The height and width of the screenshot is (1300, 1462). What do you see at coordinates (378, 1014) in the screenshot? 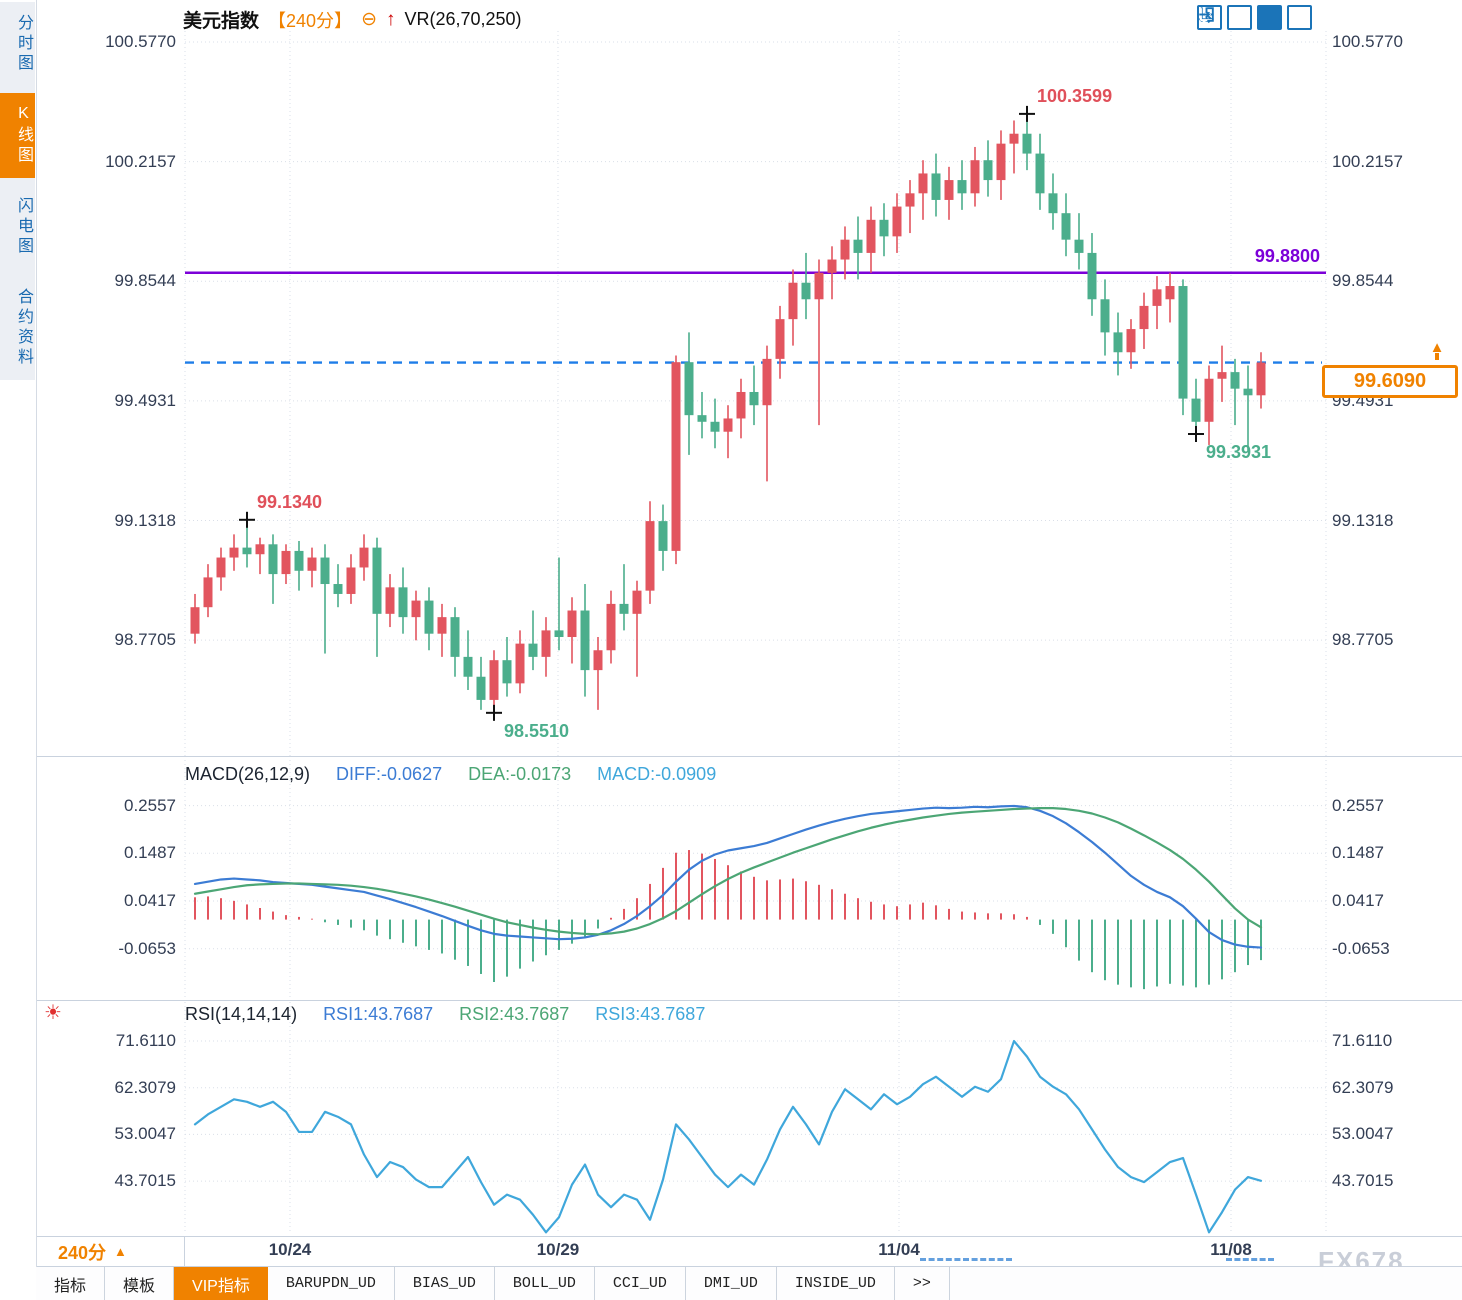
I see `rsi1-value: RSI1:43.7687` at bounding box center [378, 1014].